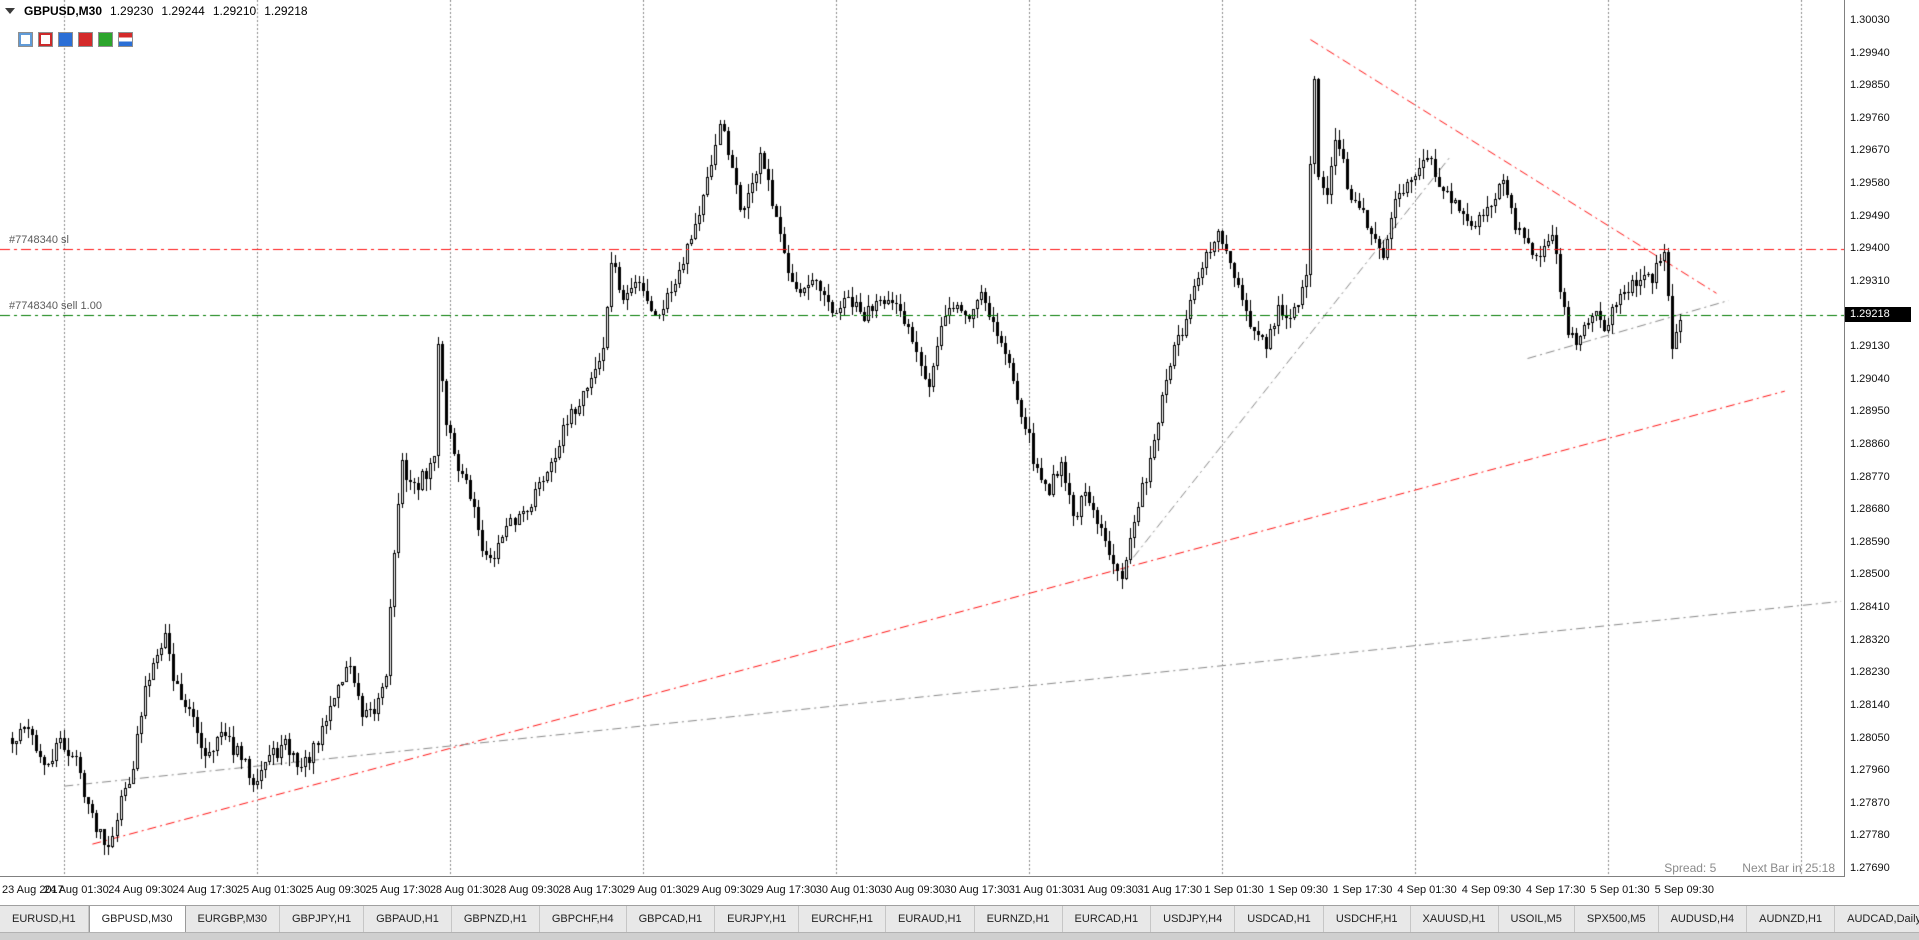 This screenshot has width=1919, height=940. What do you see at coordinates (55, 306) in the screenshot?
I see `order-sell-label: #7748340 sell 1.00` at bounding box center [55, 306].